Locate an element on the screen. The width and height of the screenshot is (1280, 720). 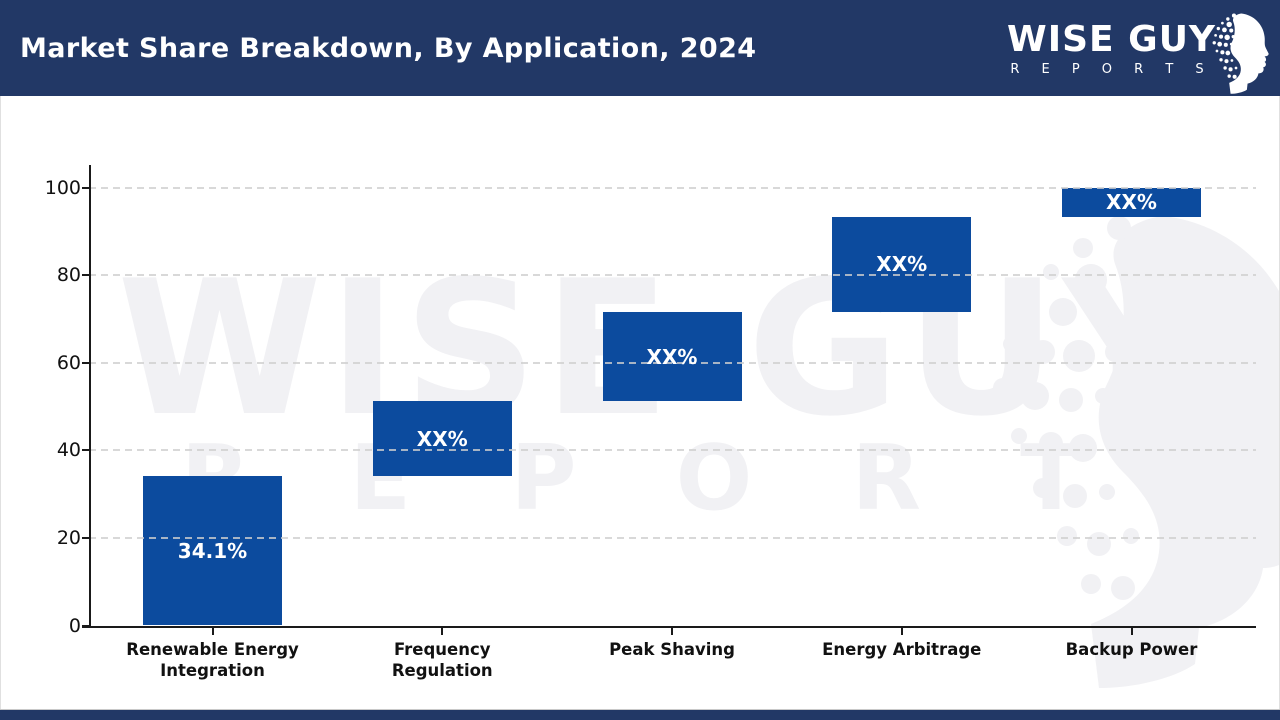
y-tick-label: 40 is located at coordinates (68, 450).